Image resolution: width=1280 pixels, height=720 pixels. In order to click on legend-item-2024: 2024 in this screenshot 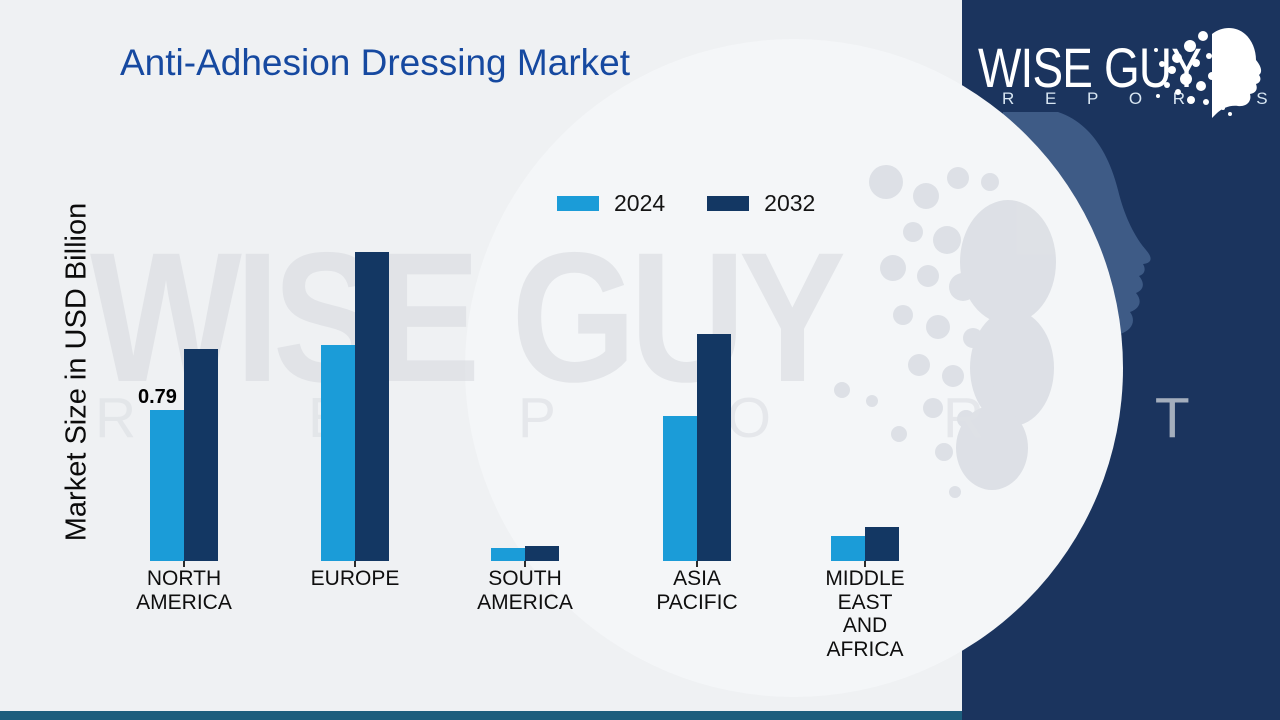, I will do `click(611, 203)`.